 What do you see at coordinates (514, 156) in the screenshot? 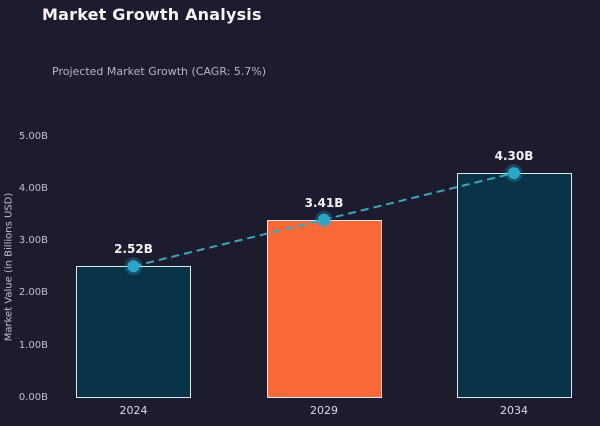
I see `value-label-2034: 4.30B` at bounding box center [514, 156].